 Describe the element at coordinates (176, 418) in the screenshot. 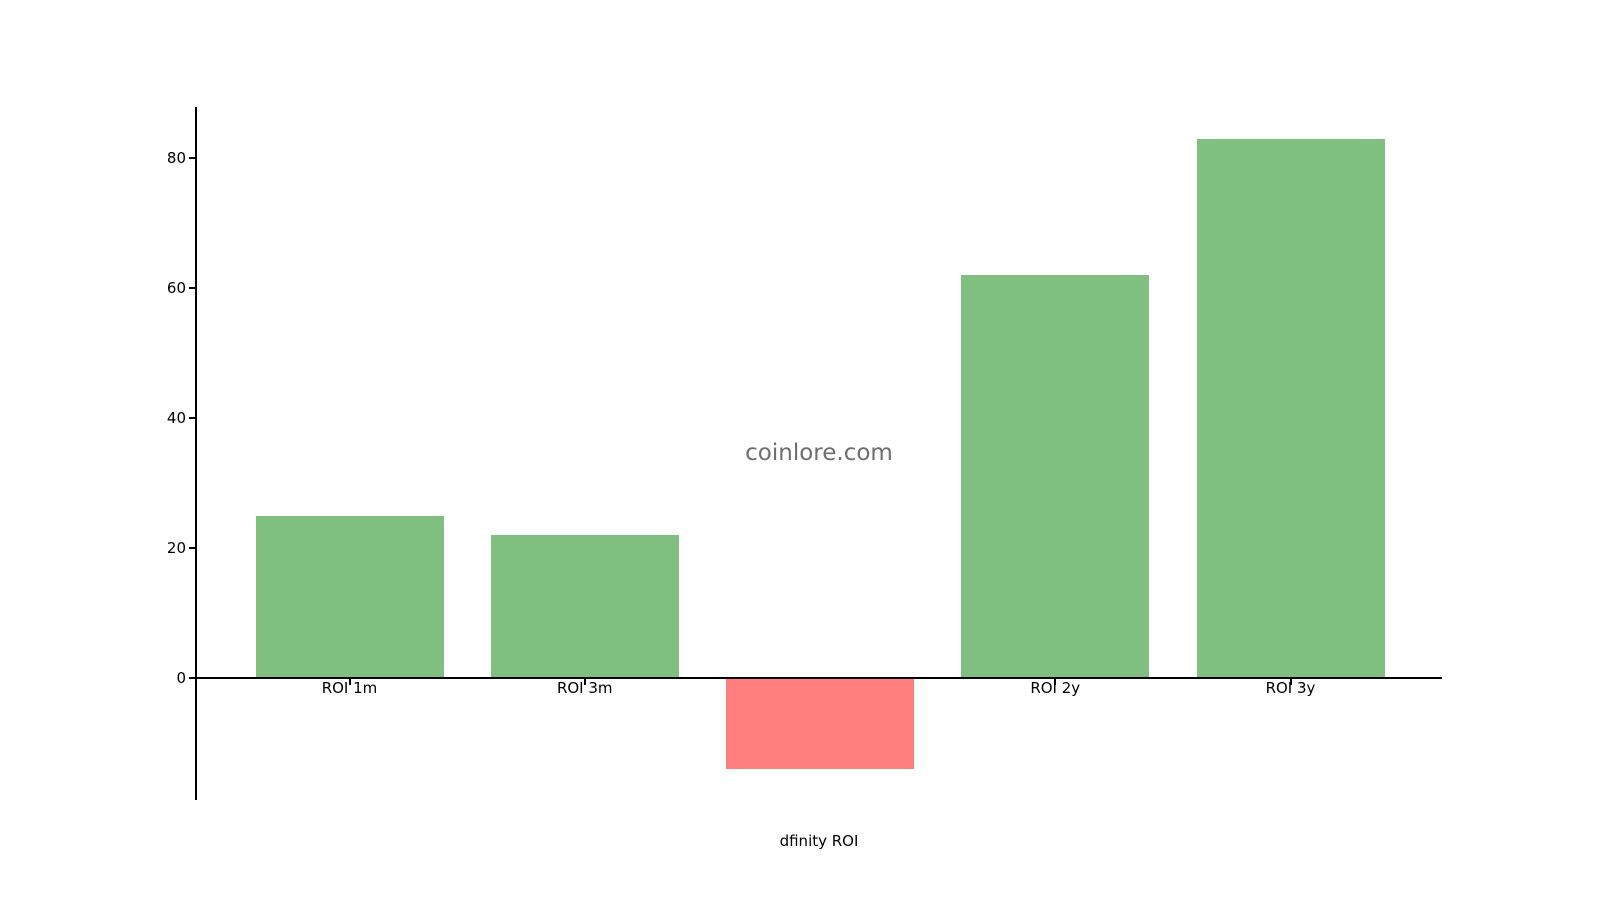

I see `y-tick-label: 40` at that location.